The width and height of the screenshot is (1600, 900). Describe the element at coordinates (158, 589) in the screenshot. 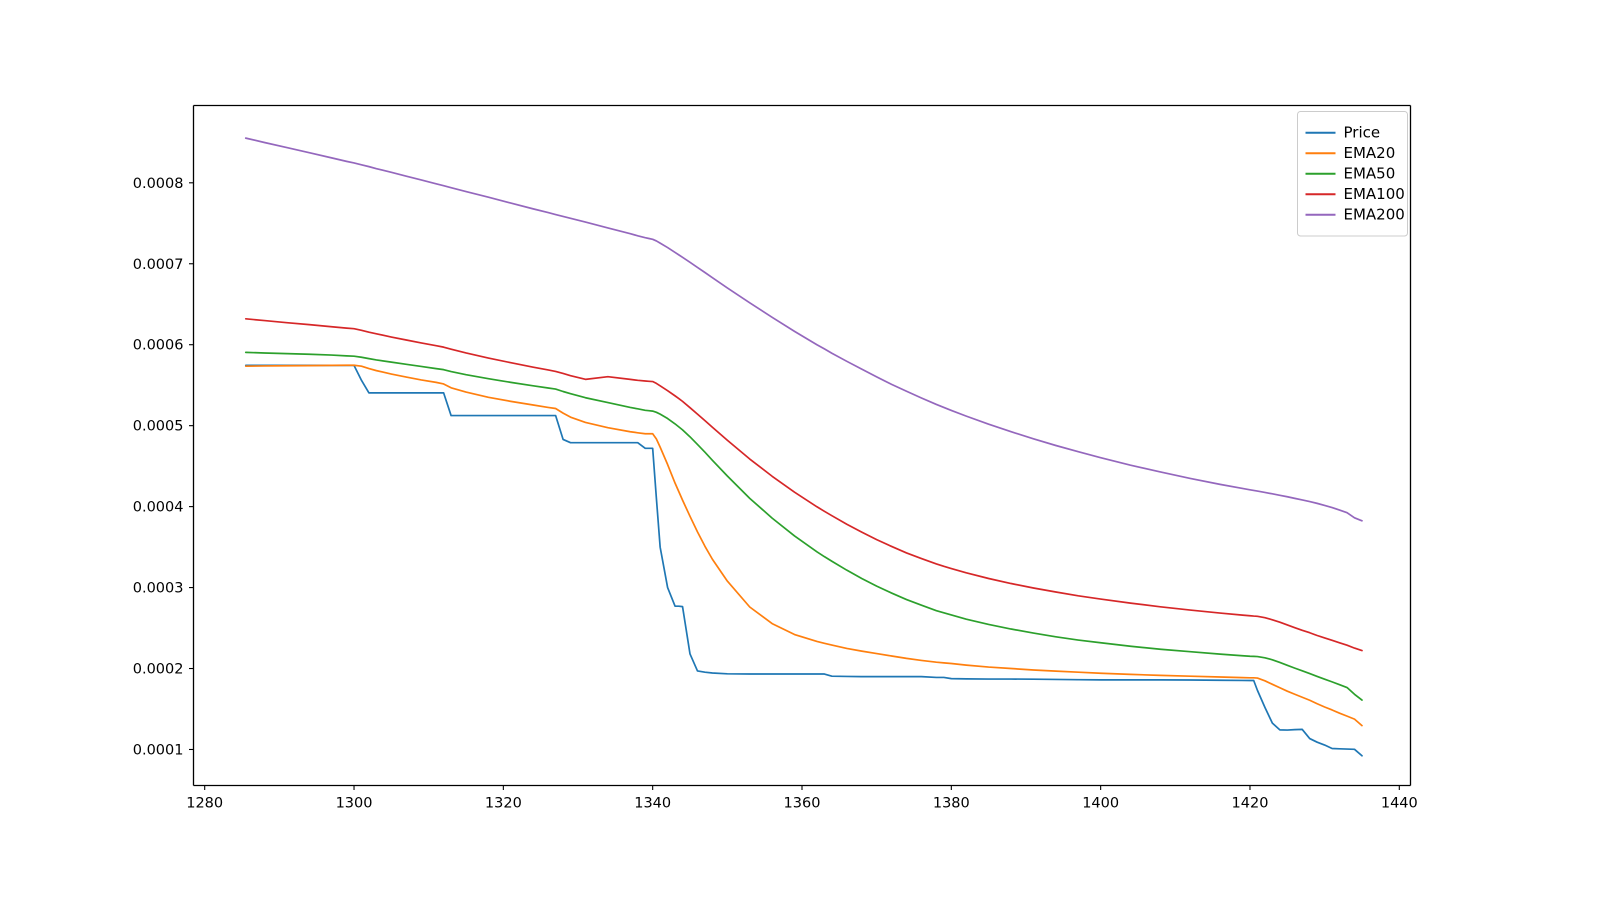

I see `y-tick-label: 0.0003` at that location.